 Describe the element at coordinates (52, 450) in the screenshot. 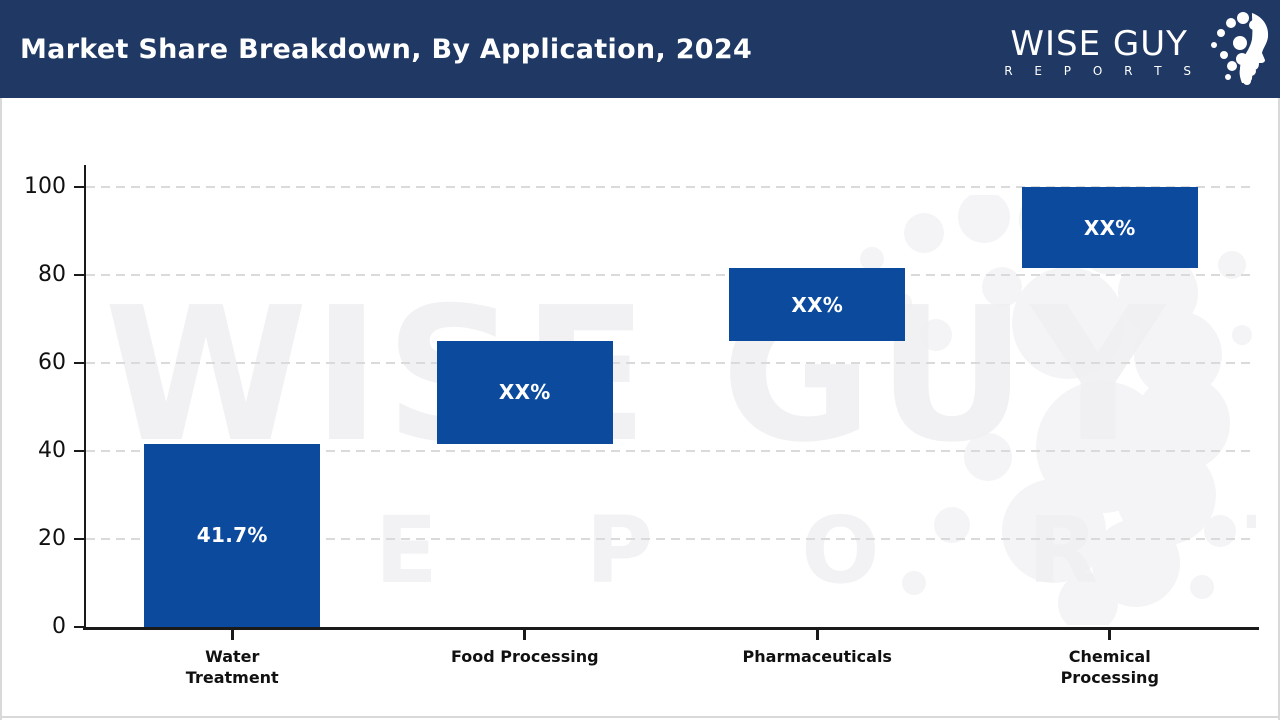

I see `y-axis-tick-label: 40` at that location.